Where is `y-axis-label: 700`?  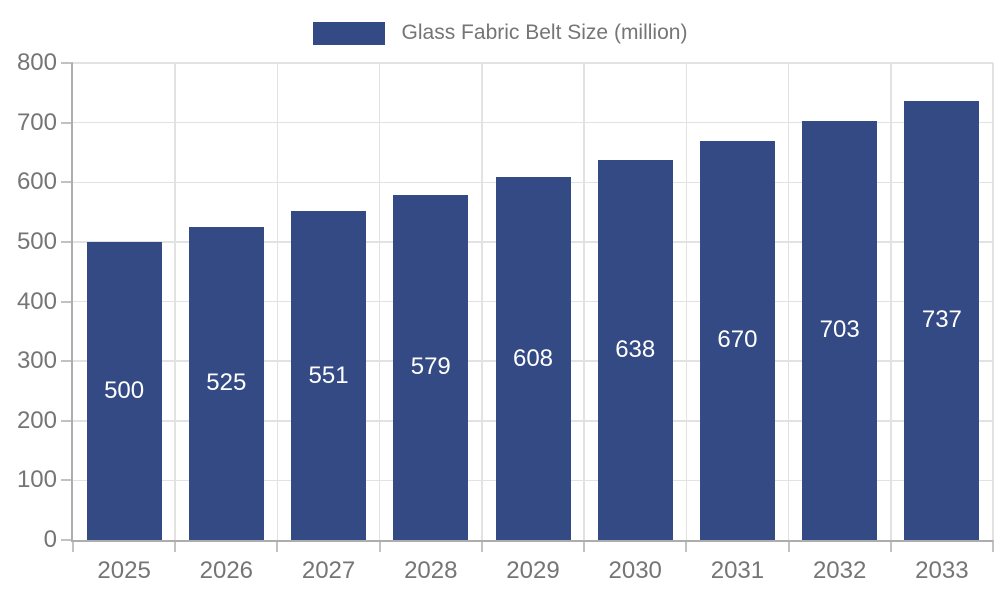
y-axis-label: 700 is located at coordinates (36, 122).